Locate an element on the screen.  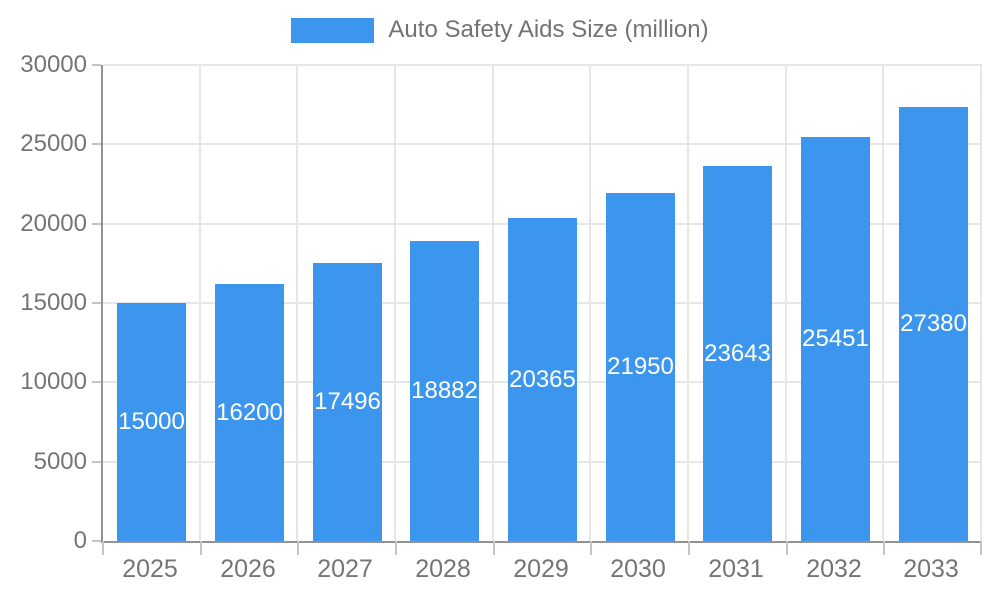
legend-label: Auto Safety Aids Size (million) is located at coordinates (548, 29).